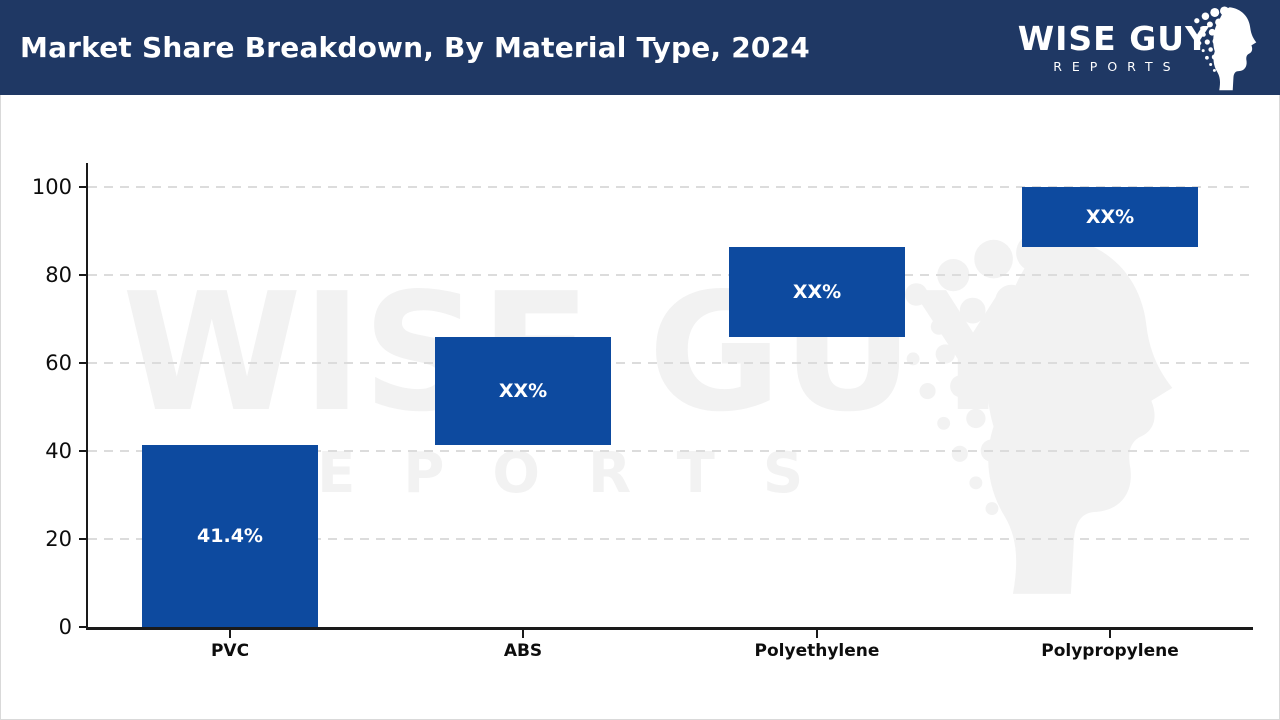 Image resolution: width=1280 pixels, height=720 pixels. I want to click on y-tick-label: 80, so click(58, 275).